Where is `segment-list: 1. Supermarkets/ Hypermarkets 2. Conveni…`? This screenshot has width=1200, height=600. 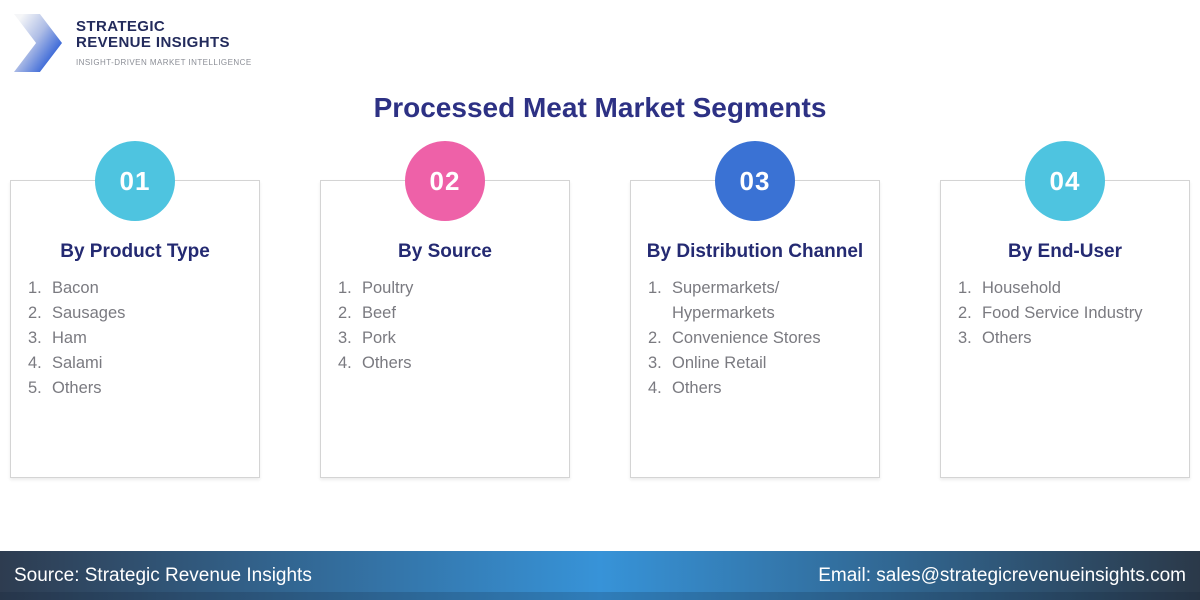
segment-list: 1. Supermarkets/ Hypermarkets 2. Conveni… is located at coordinates (755, 338).